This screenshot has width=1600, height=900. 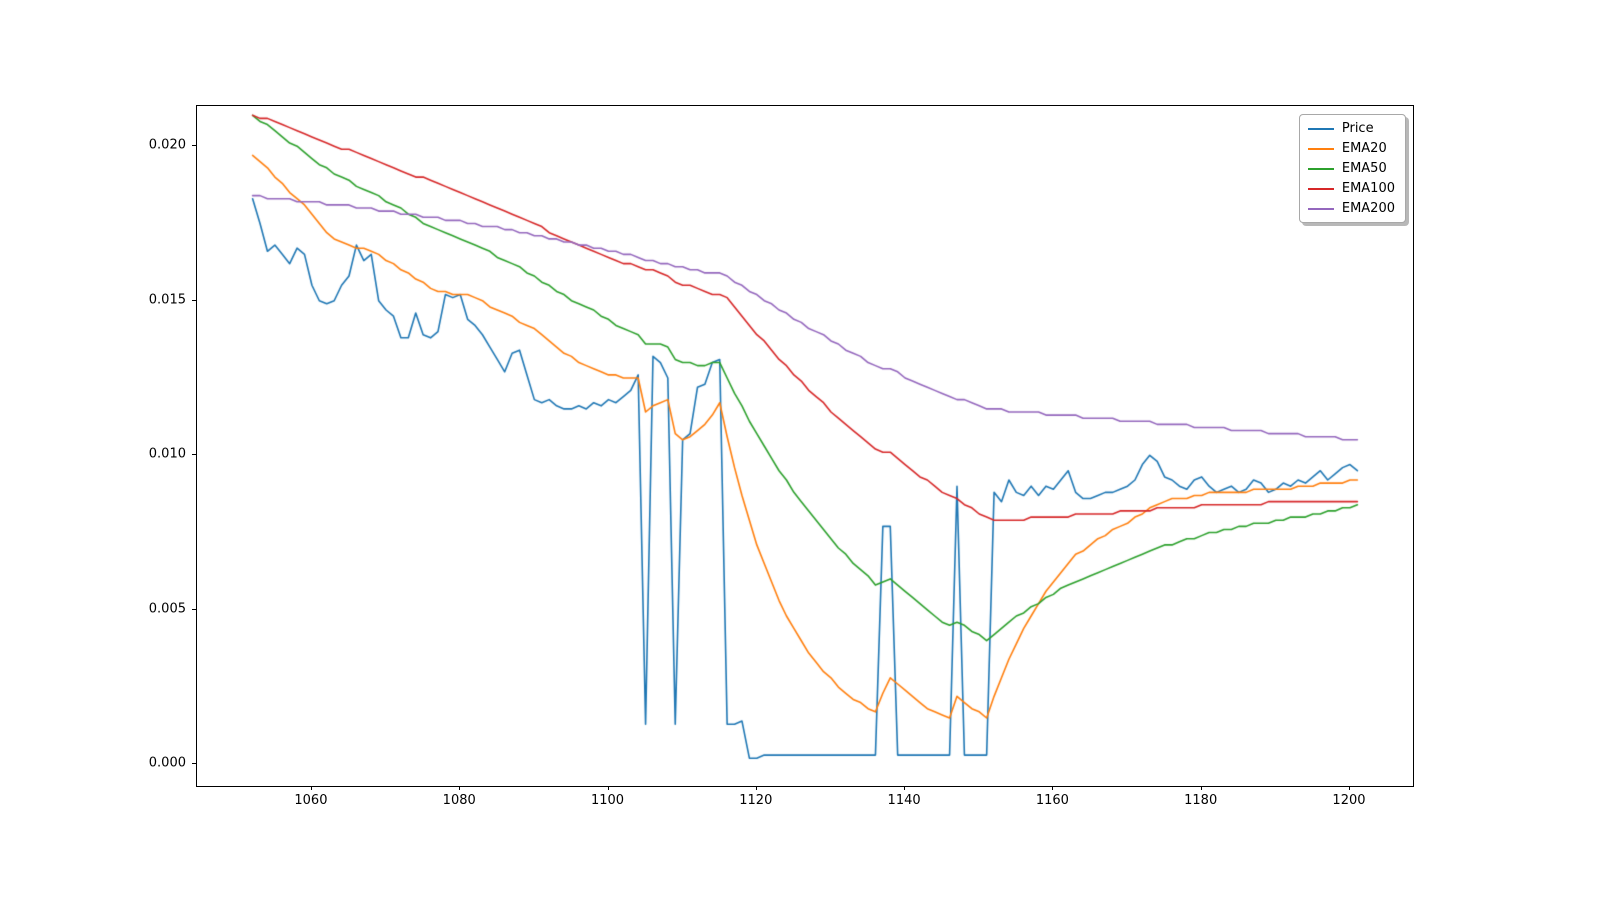 What do you see at coordinates (1368, 188) in the screenshot?
I see `legend-label: EMA100` at bounding box center [1368, 188].